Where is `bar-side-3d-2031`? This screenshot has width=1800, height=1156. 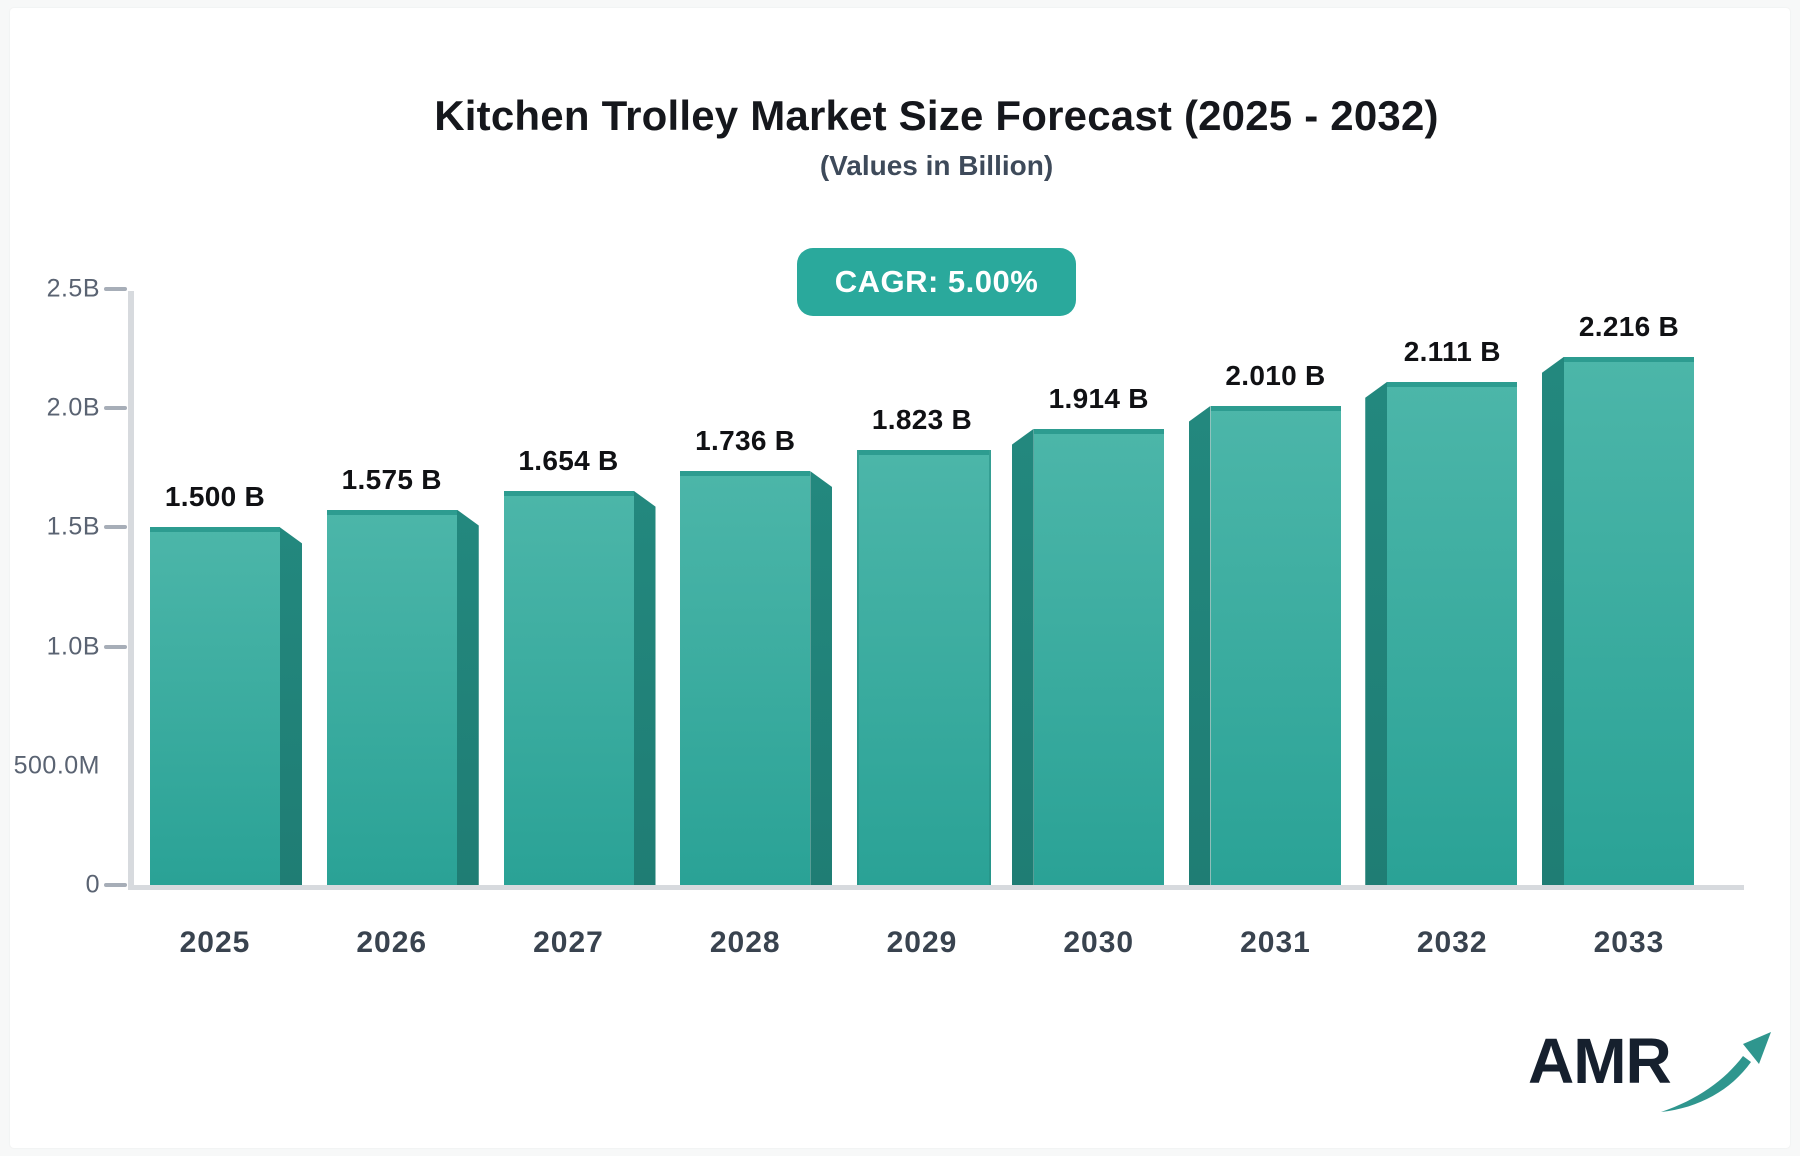 bar-side-3d-2031 is located at coordinates (1199, 645).